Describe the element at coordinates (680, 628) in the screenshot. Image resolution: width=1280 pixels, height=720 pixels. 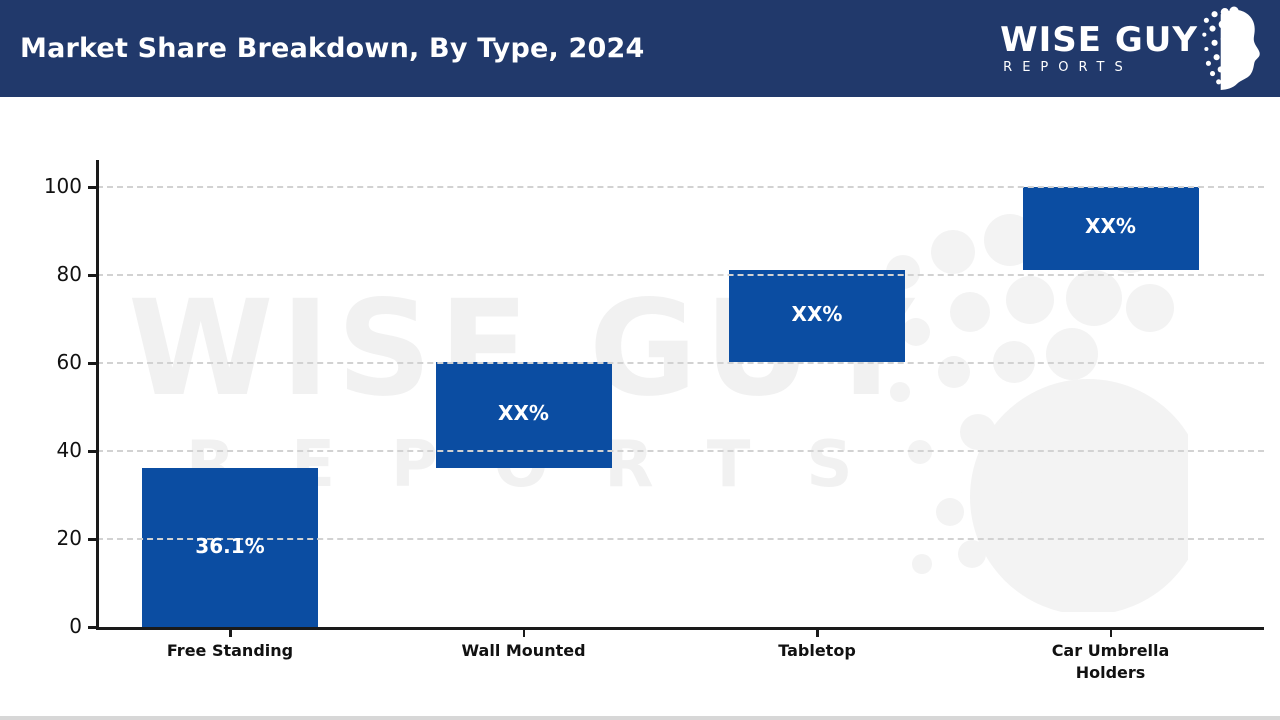
I see `x-axis-line` at that location.